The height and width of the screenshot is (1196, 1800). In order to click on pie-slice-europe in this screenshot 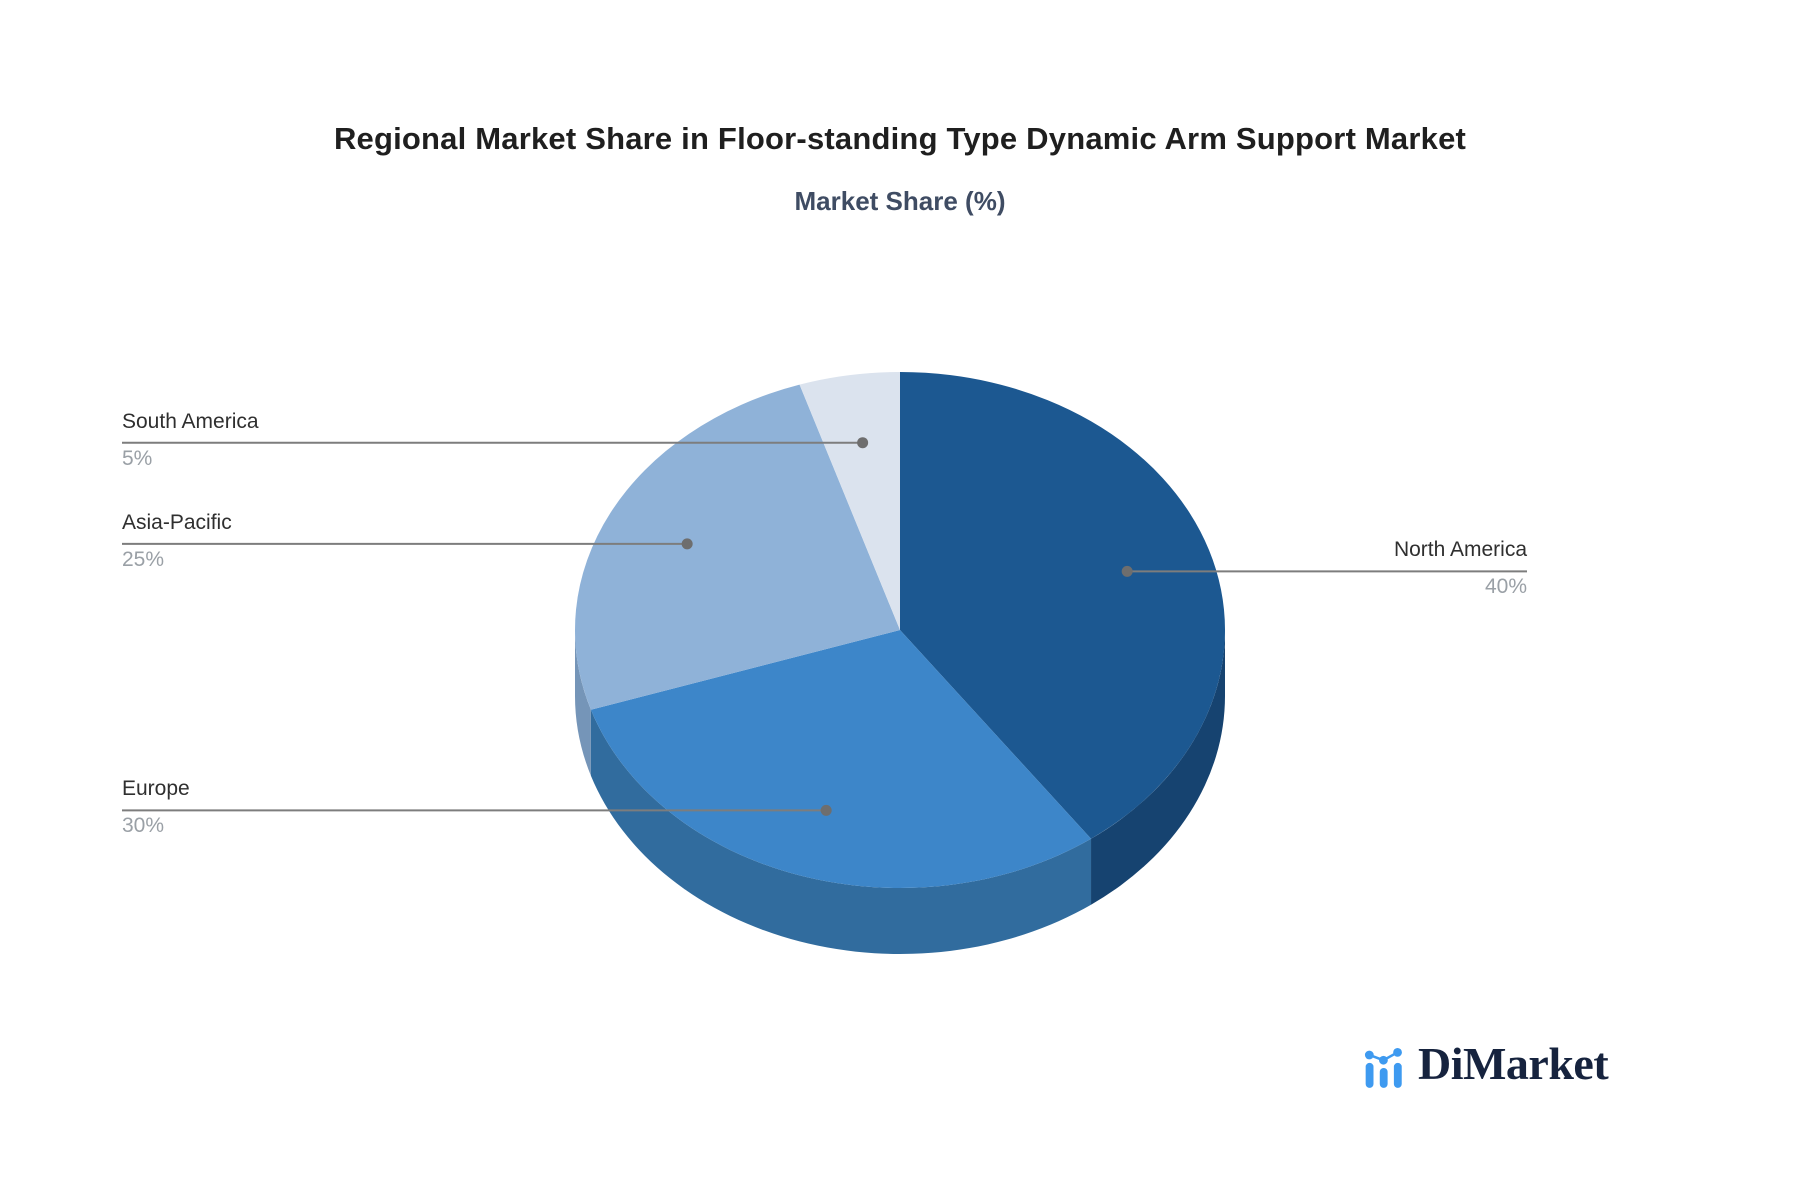, I will do `click(841, 759)`.